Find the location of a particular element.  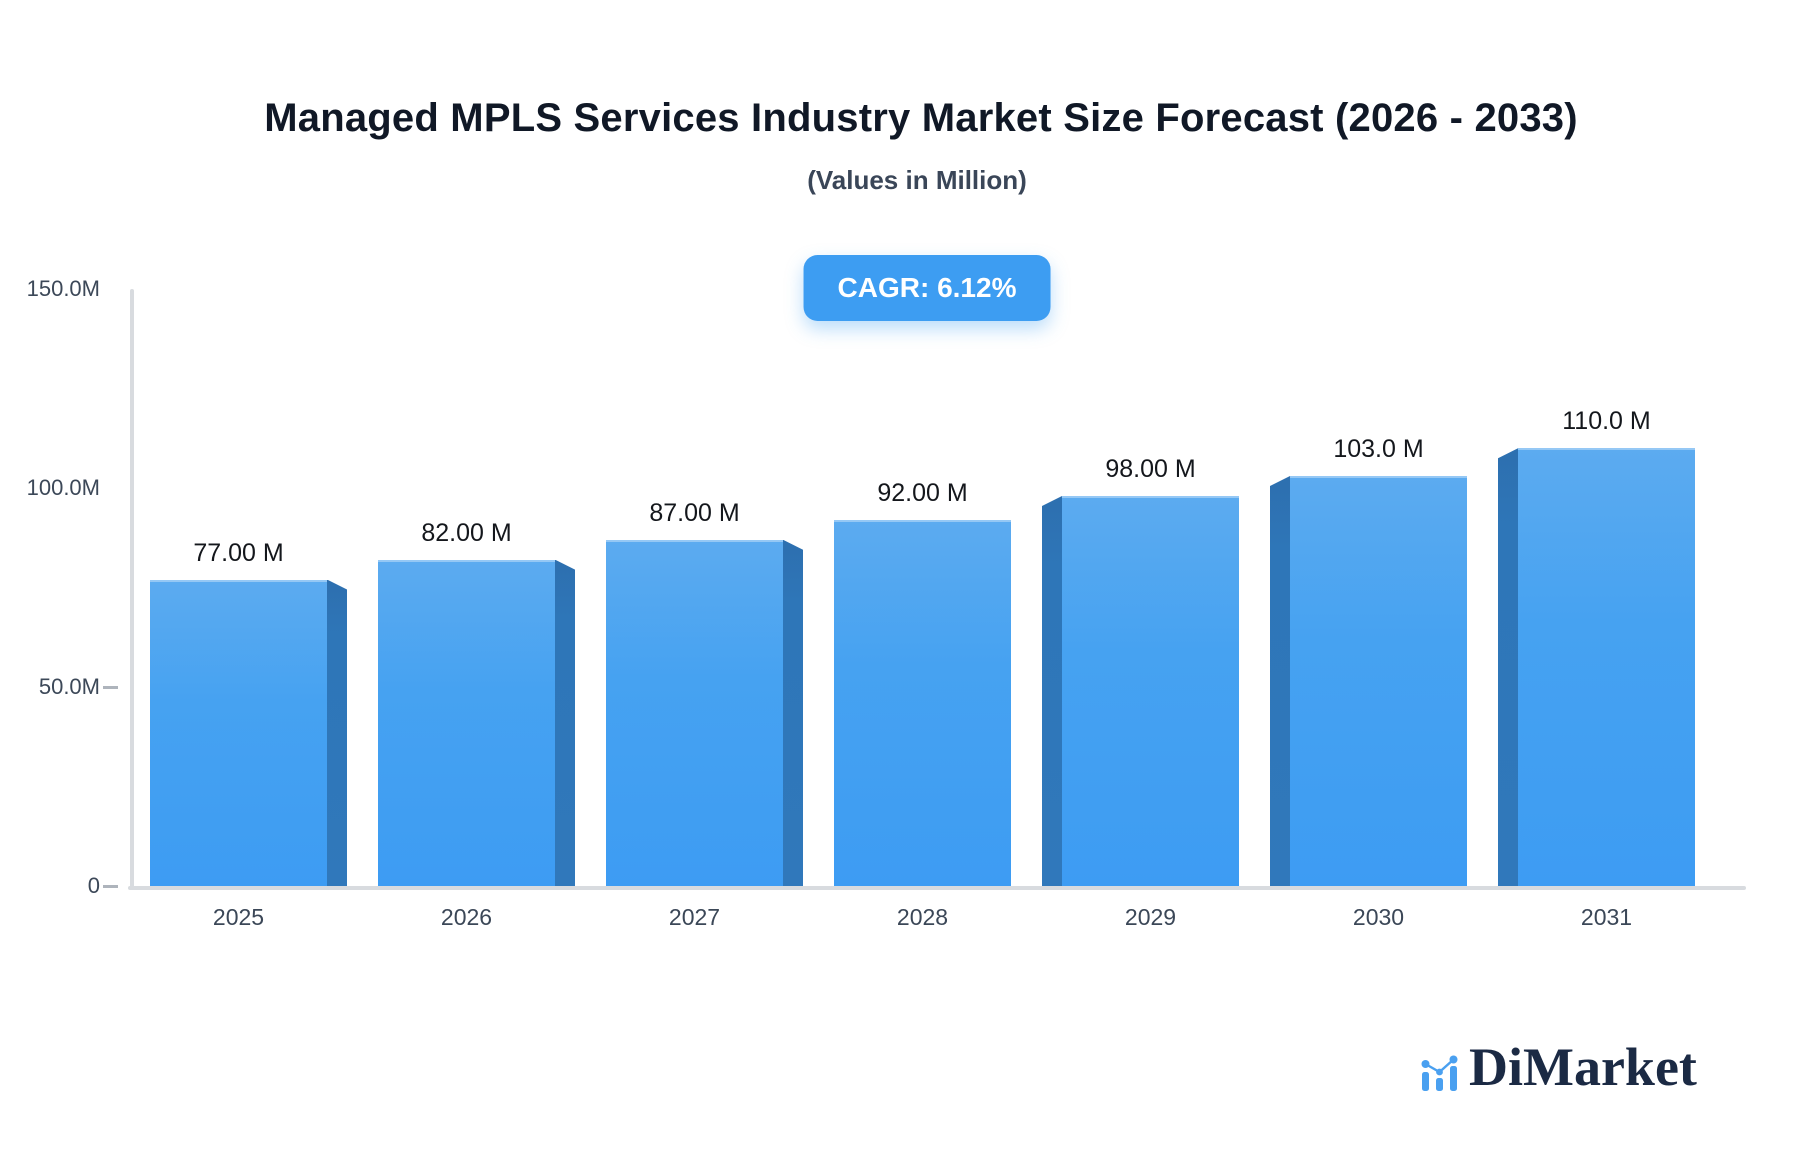

y-tick-label: 50.0M is located at coordinates (69, 686).